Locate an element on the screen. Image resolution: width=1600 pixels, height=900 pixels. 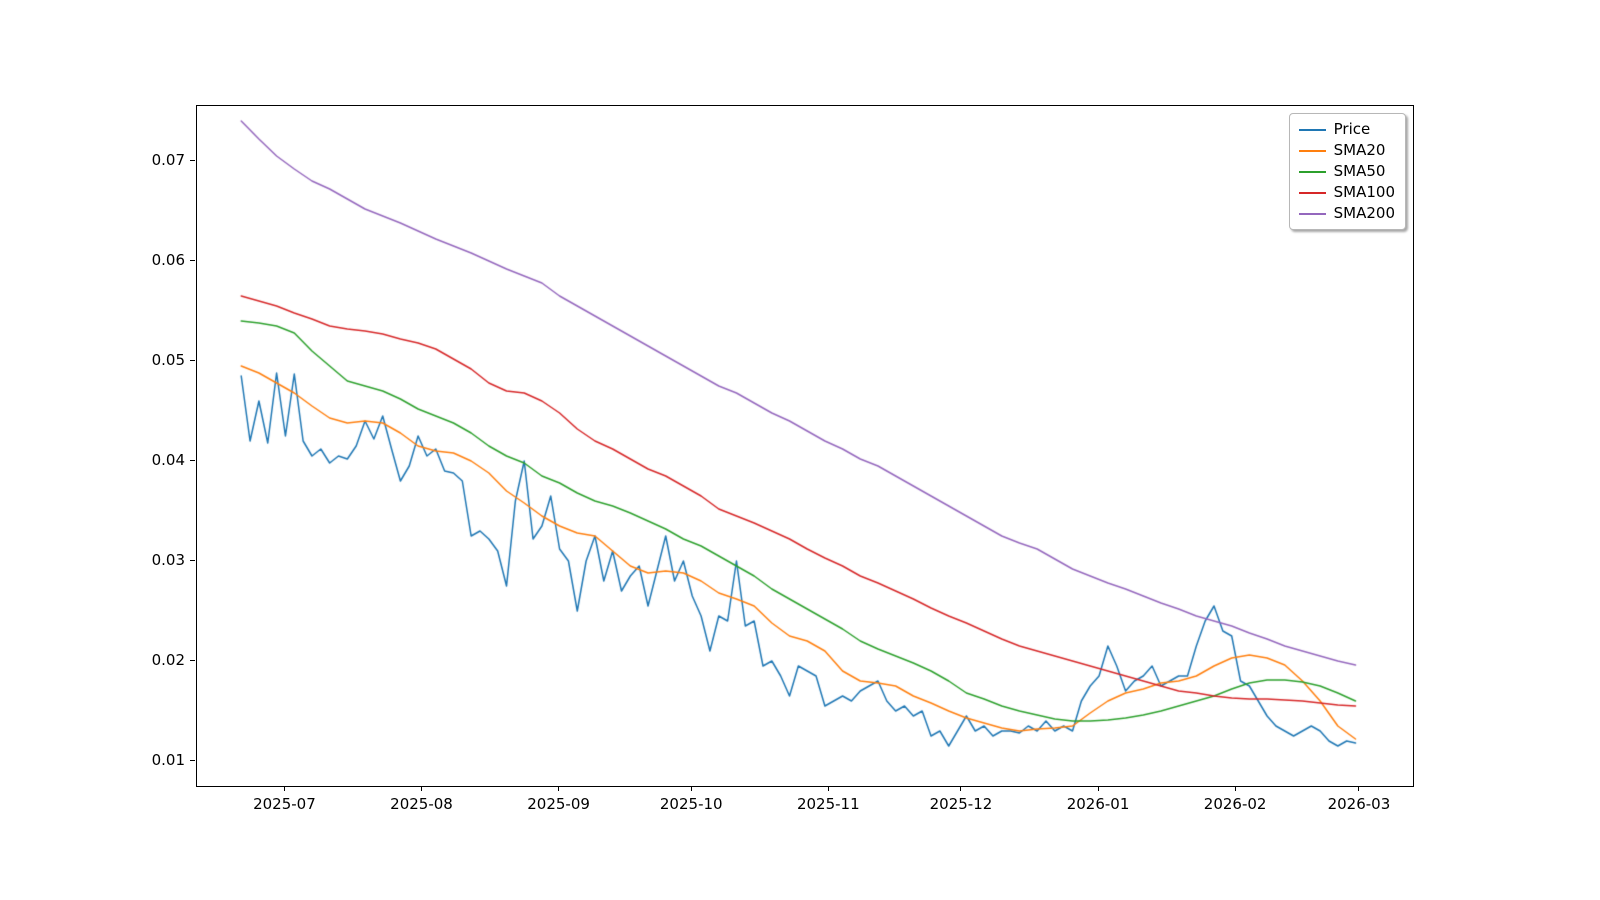
legend: Price SMA20 SMA50 SMA100 SMA200 is located at coordinates (1347, 171).